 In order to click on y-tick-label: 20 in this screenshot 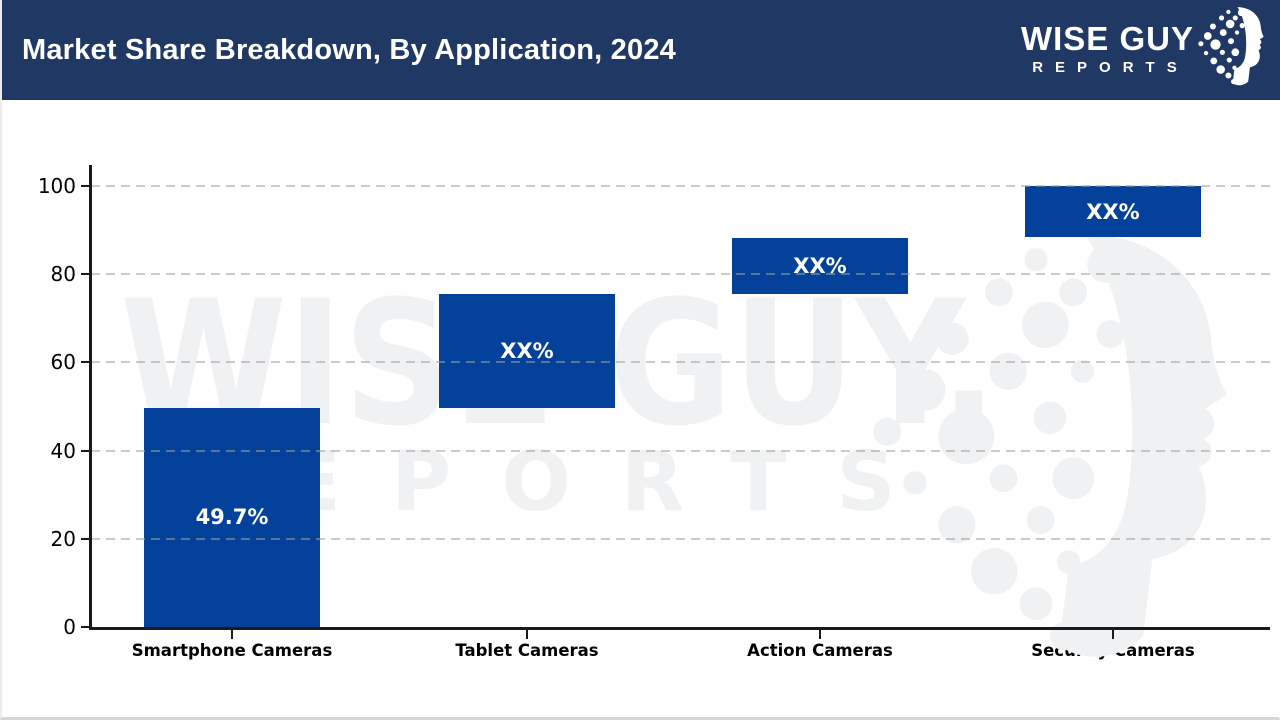, I will do `click(63, 538)`.